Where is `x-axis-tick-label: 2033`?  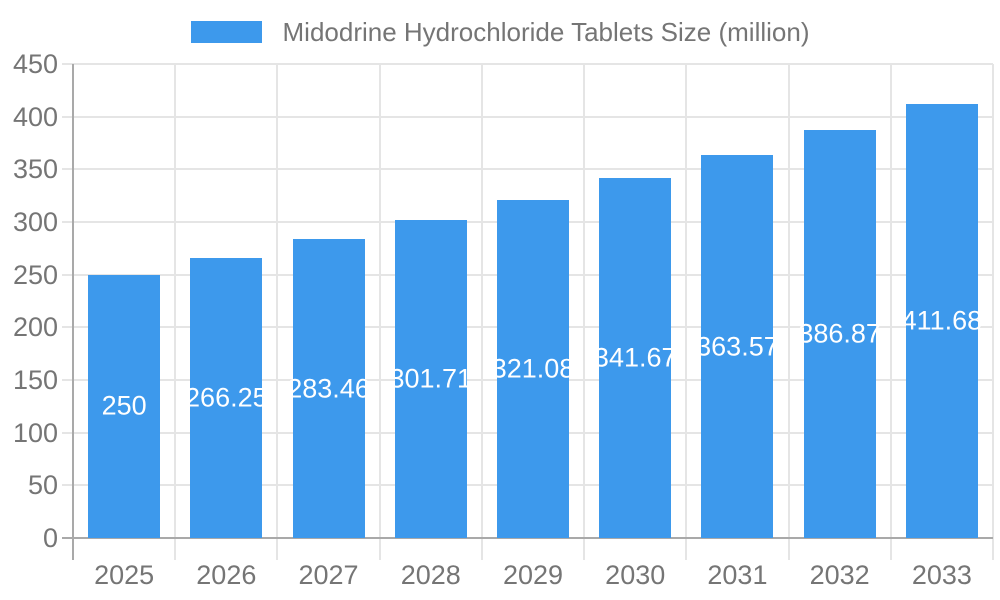 x-axis-tick-label: 2033 is located at coordinates (941, 575).